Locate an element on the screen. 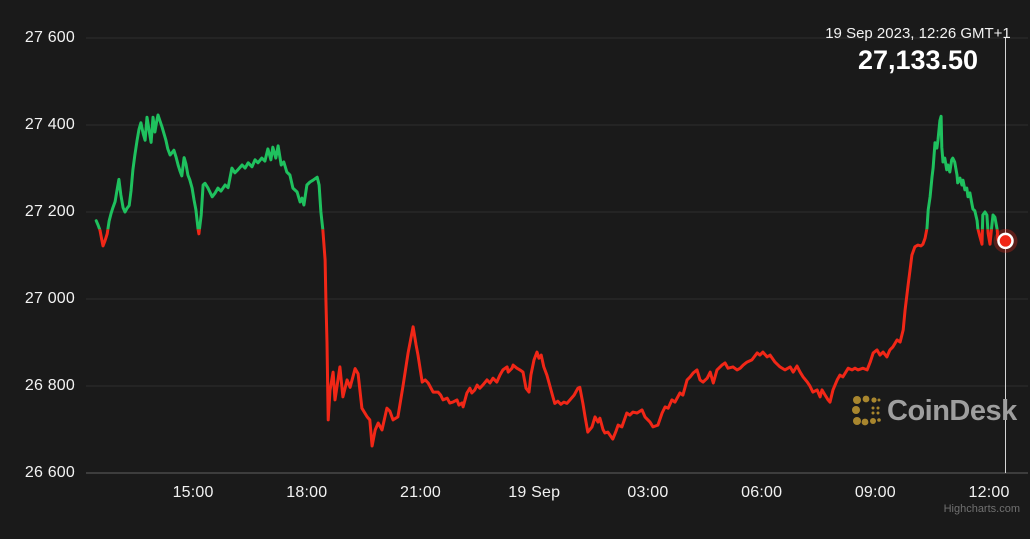 The image size is (1030, 539). coindesk-logo: CoinDesk is located at coordinates (934, 411).